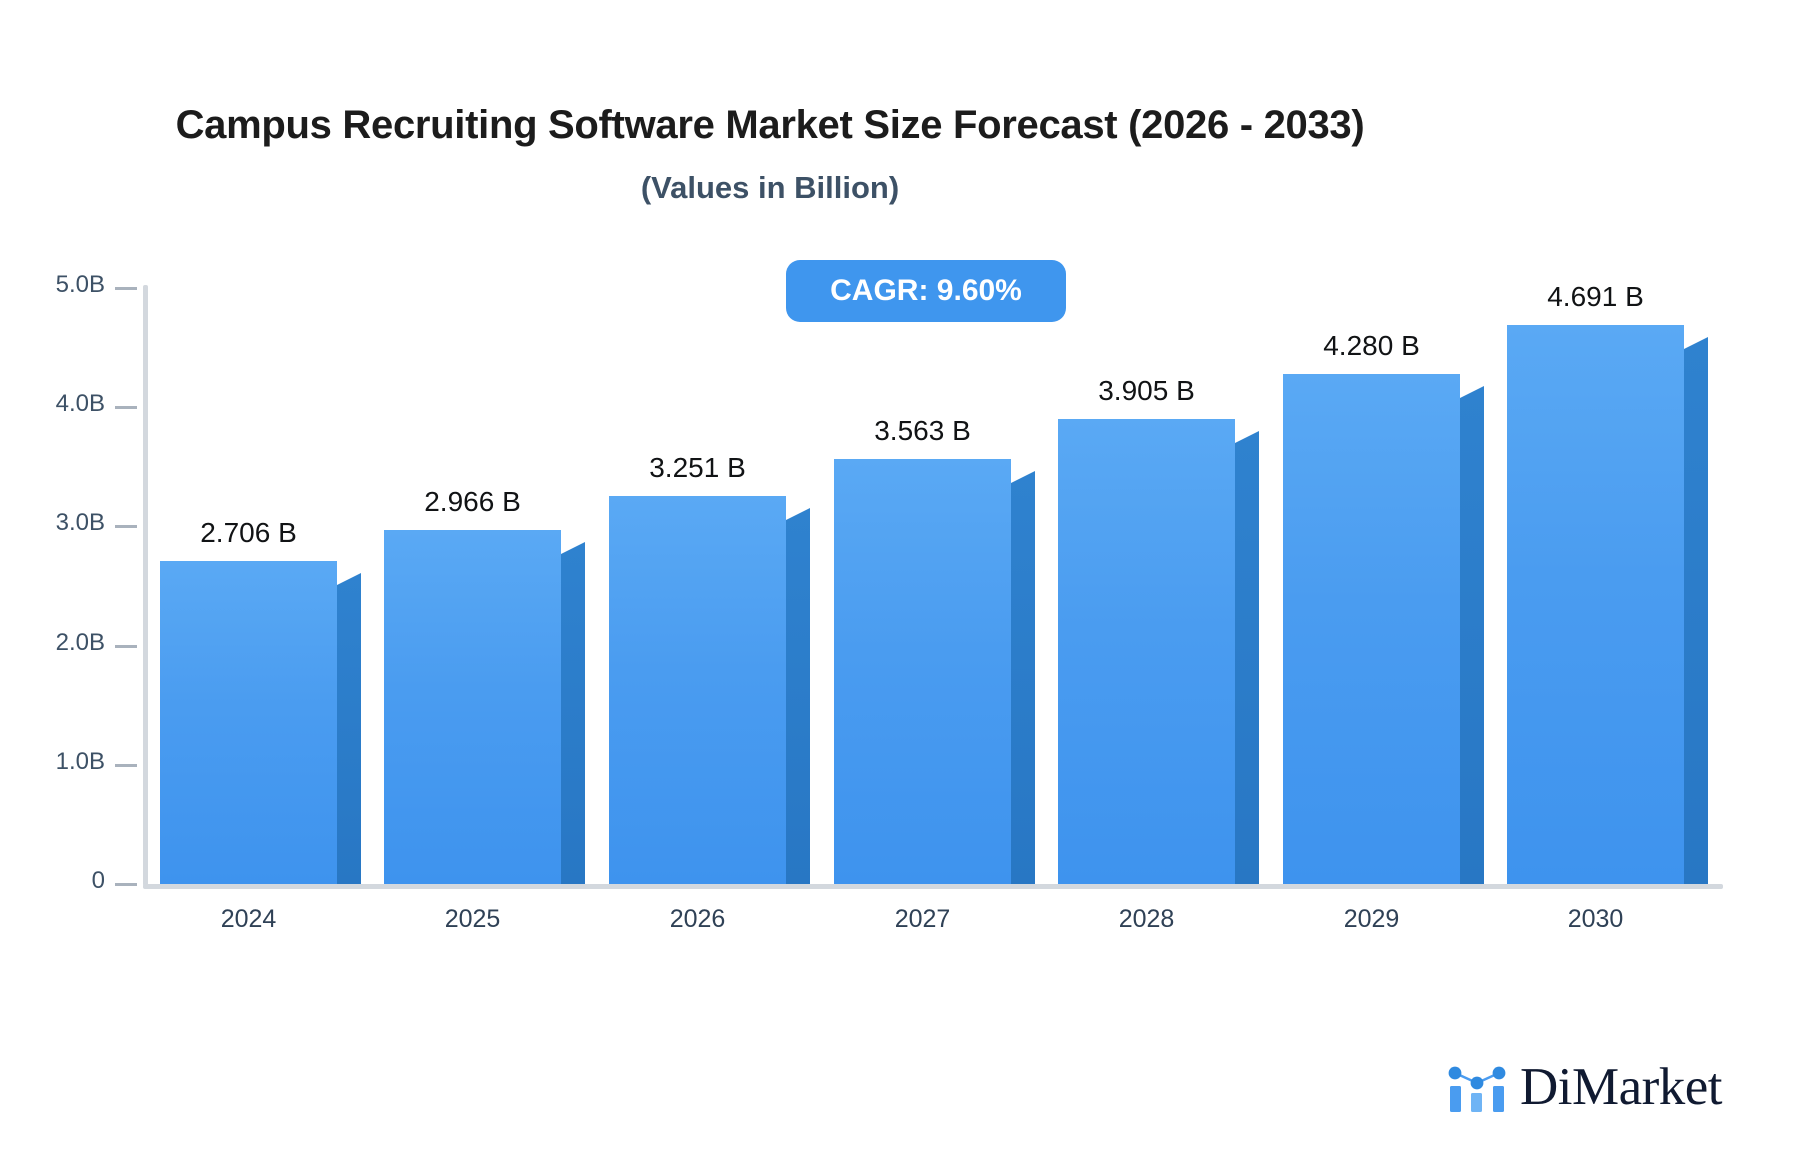 This screenshot has width=1800, height=1156. What do you see at coordinates (80, 404) in the screenshot?
I see `y-axis-tick-label: 4.0B` at bounding box center [80, 404].